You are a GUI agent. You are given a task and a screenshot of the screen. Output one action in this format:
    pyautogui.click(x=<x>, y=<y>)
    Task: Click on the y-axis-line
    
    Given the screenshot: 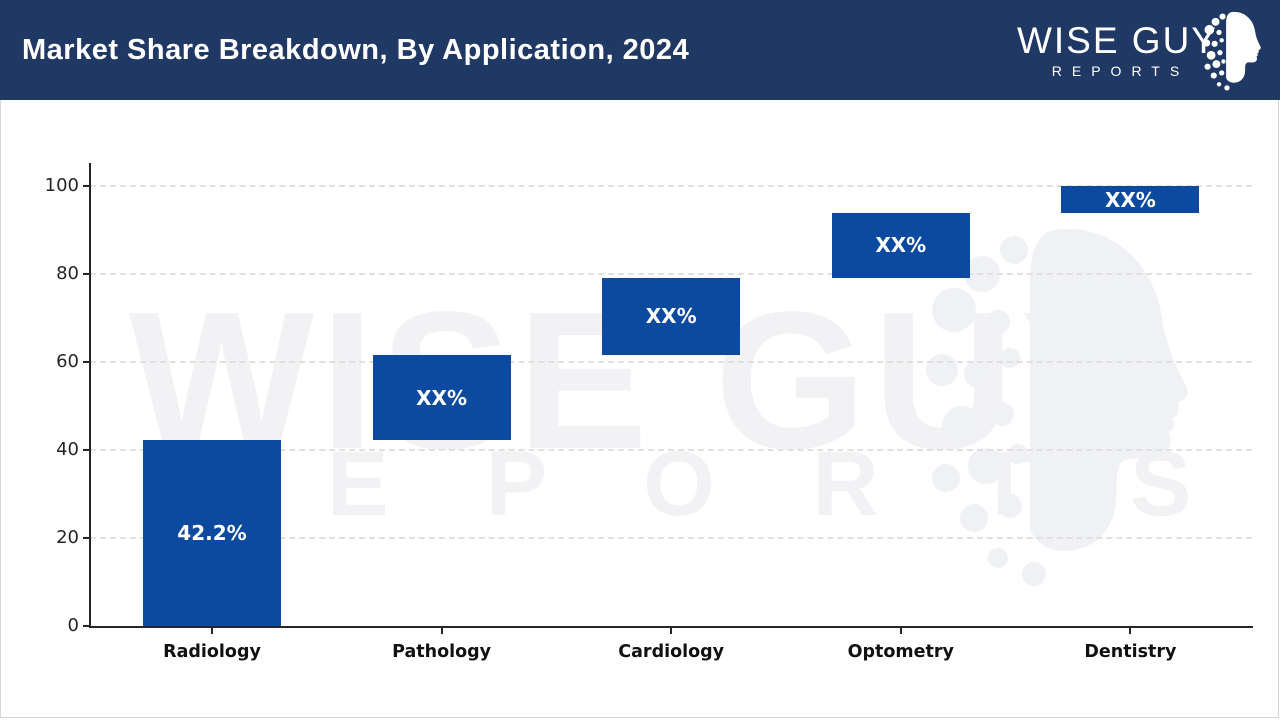 What is the action you would take?
    pyautogui.click(x=90, y=395)
    